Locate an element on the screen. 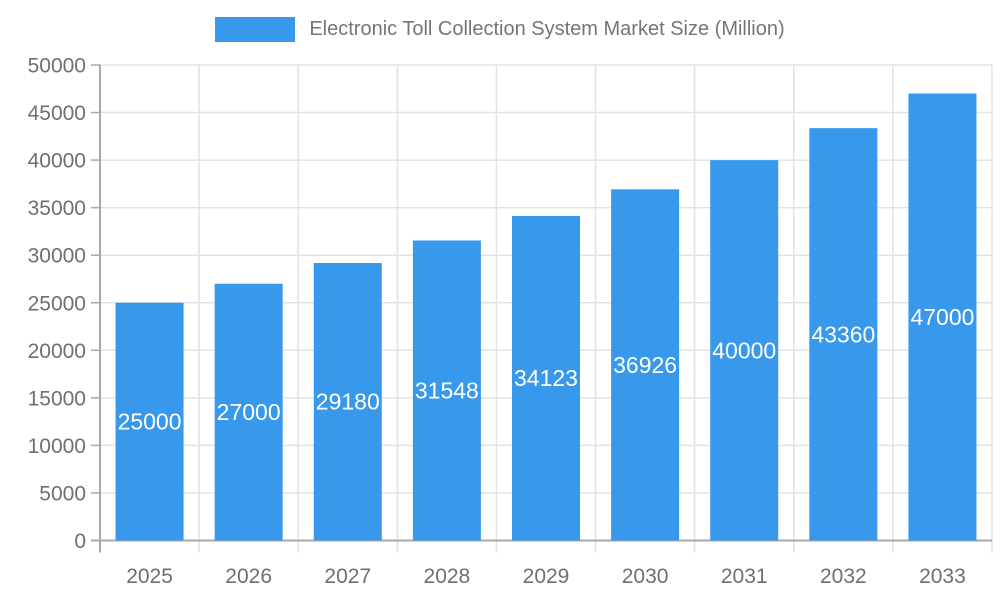  bar-value-label: 29180 is located at coordinates (348, 402).